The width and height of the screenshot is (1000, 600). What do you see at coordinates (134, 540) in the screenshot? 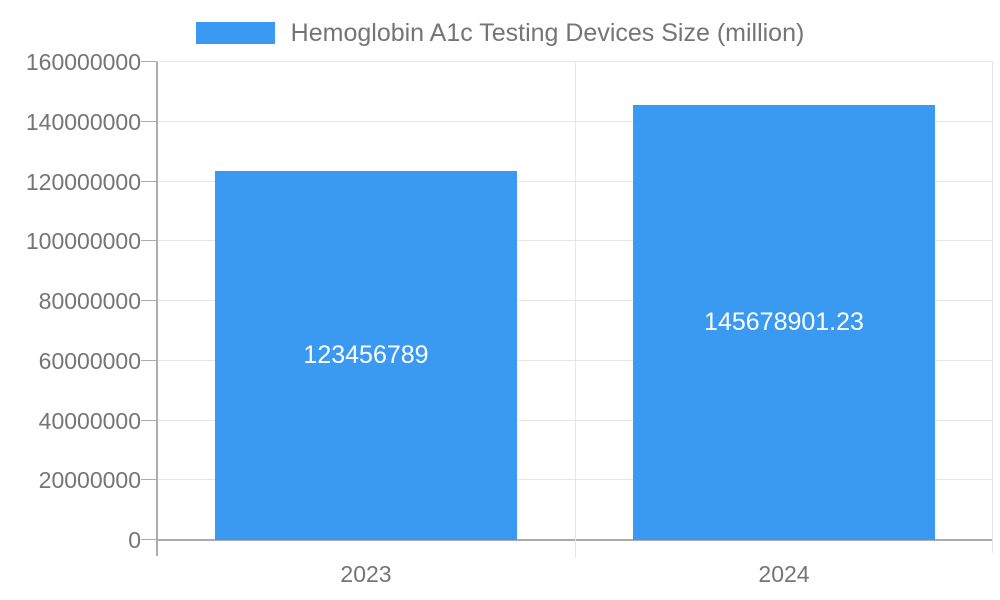
I see `y-tick-label: 0` at bounding box center [134, 540].